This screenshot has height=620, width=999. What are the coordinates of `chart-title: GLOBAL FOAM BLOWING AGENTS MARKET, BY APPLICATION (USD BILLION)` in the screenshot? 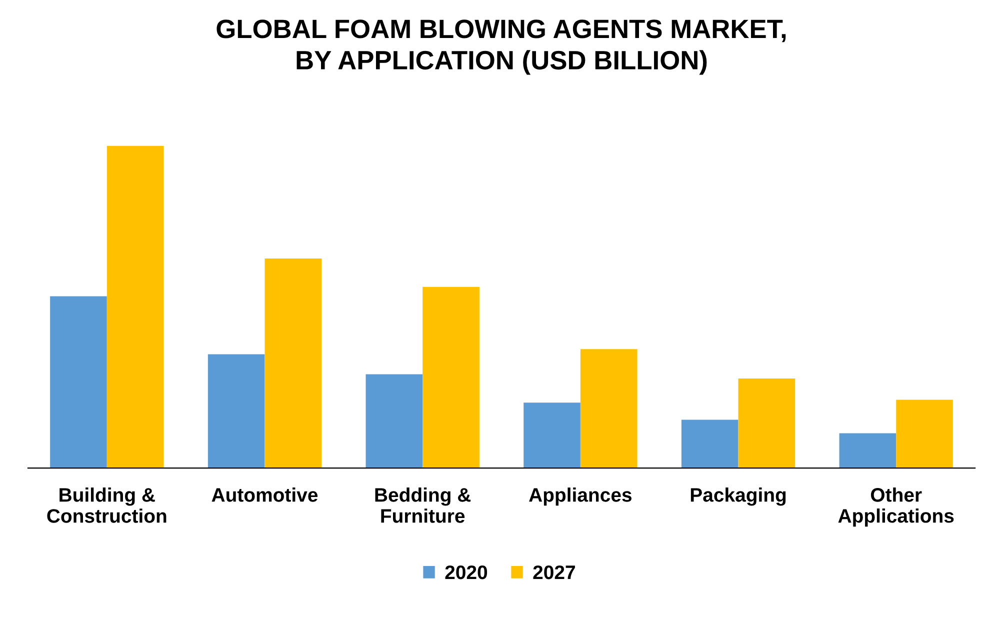 It's located at (501, 47).